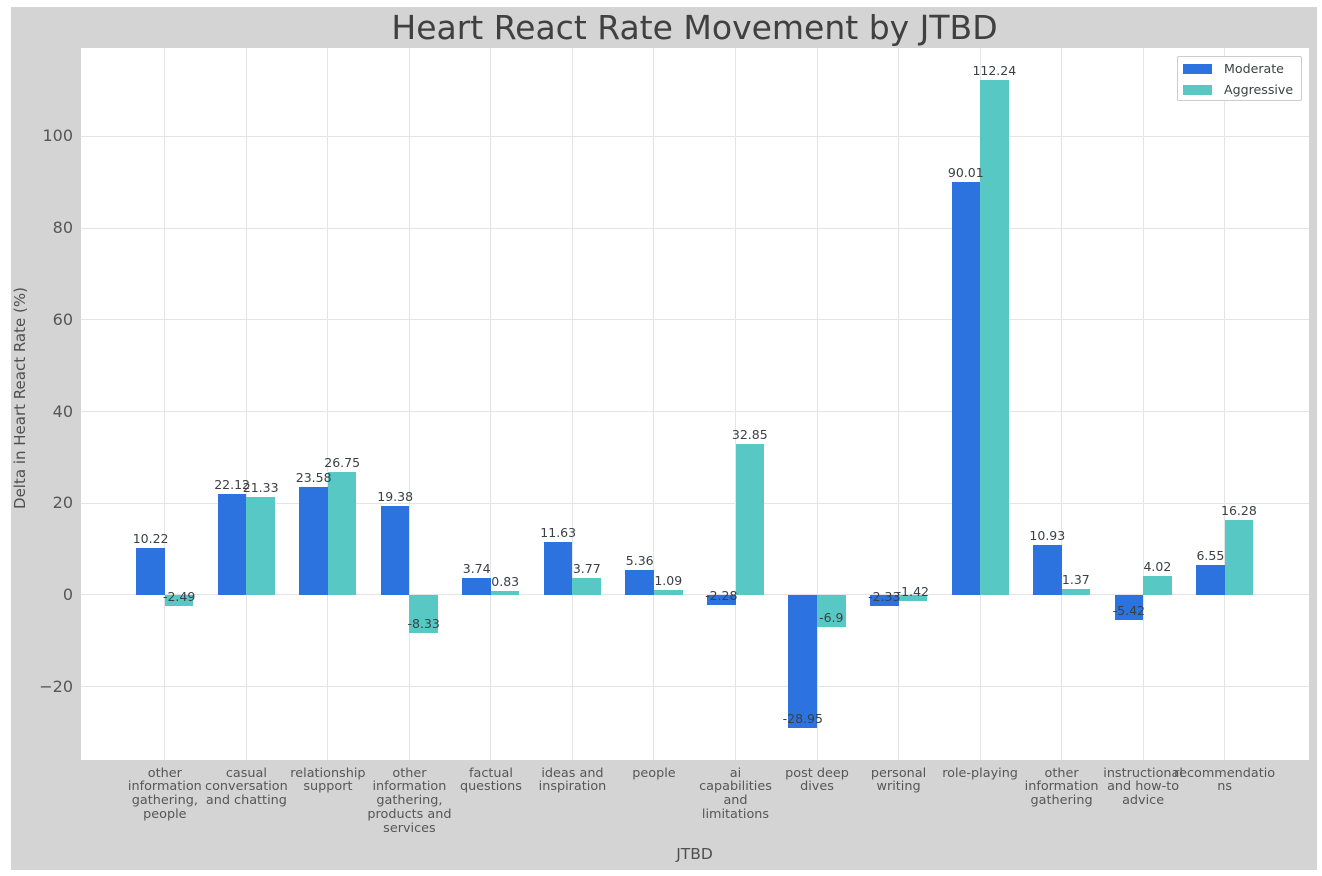 This screenshot has width=1322, height=876. I want to click on x-tick-label-0: other information gathering, people, so click(164, 794).